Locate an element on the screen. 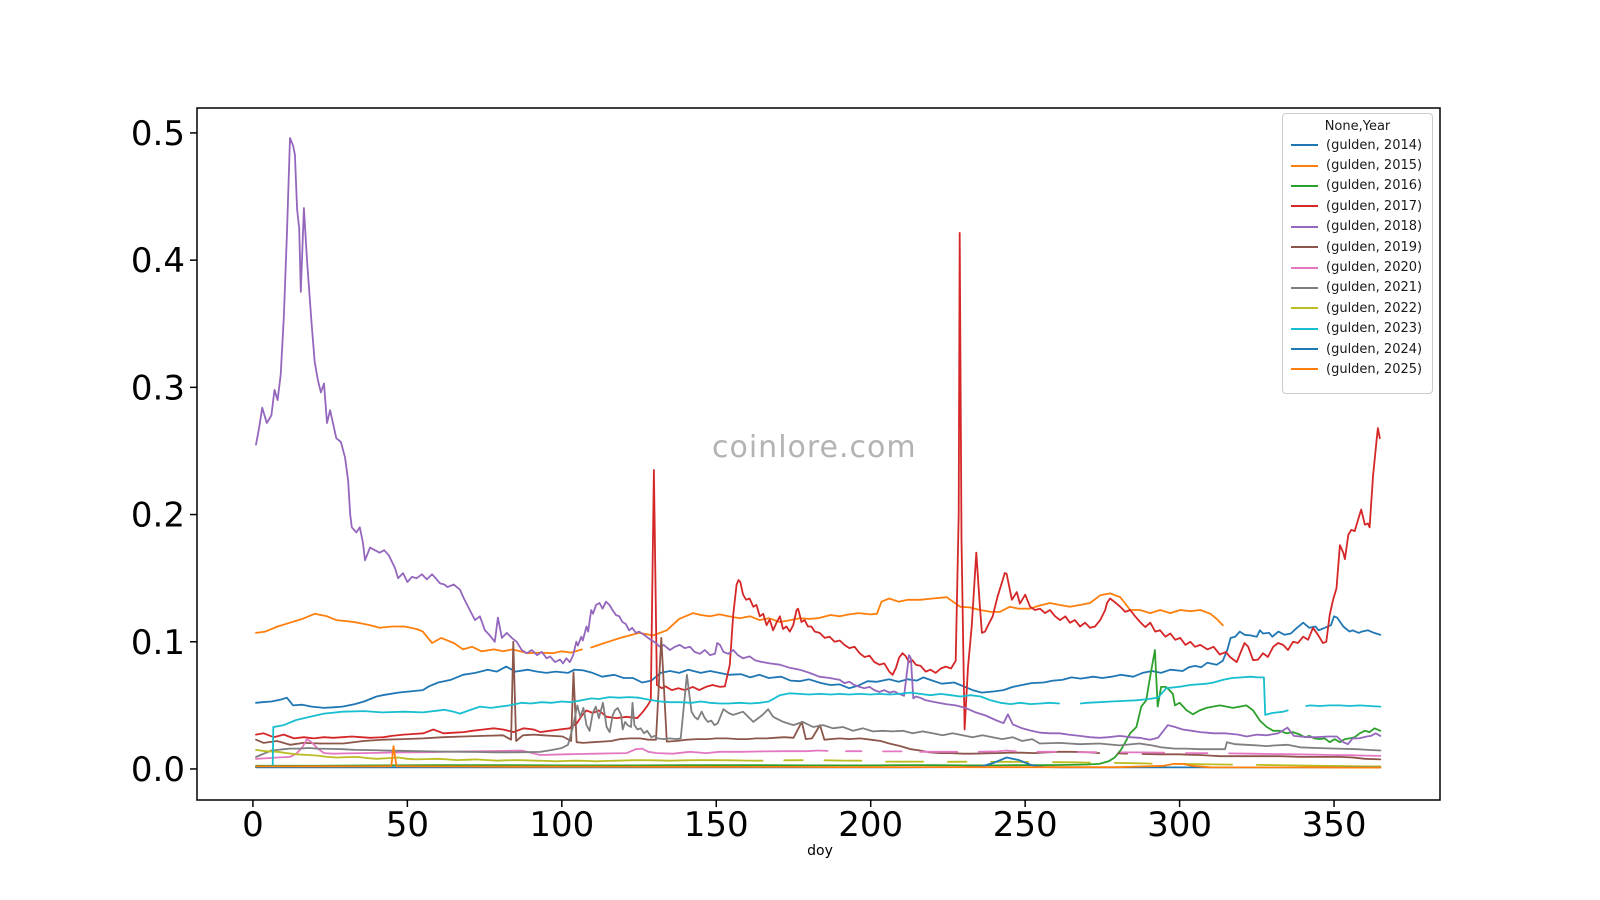 The height and width of the screenshot is (900, 1600). legend-label: (gulden, 2014) is located at coordinates (1374, 145).